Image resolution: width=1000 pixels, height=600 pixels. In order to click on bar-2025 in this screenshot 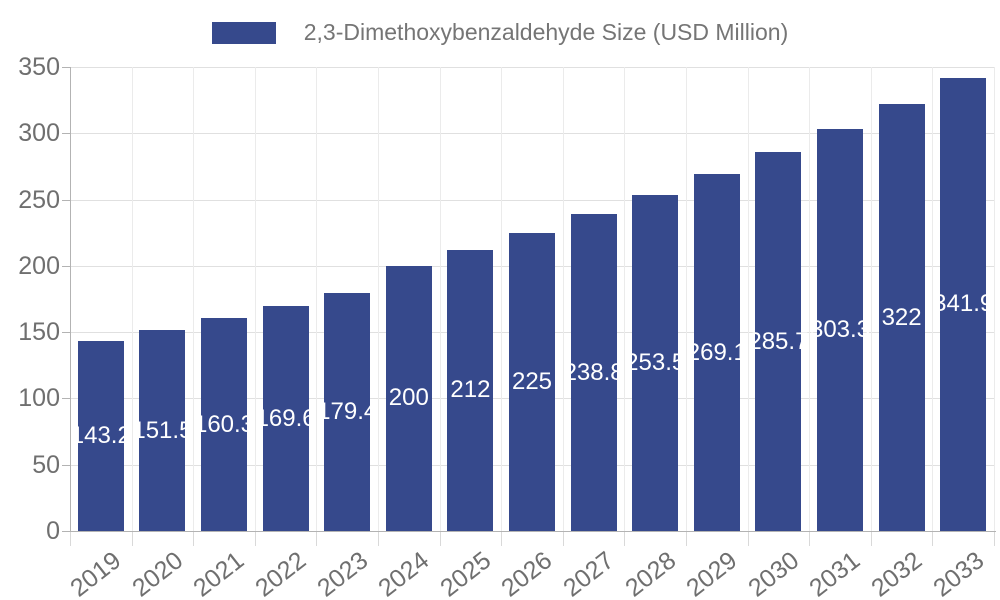, I will do `click(470, 390)`.